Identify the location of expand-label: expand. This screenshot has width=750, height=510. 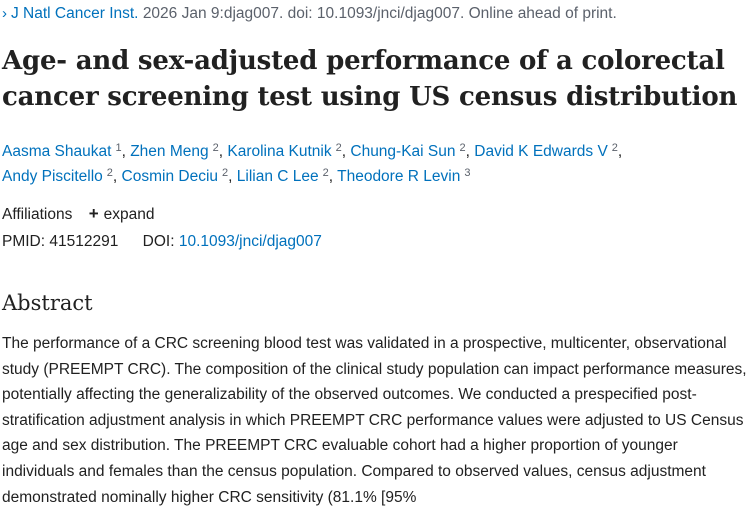
(129, 214).